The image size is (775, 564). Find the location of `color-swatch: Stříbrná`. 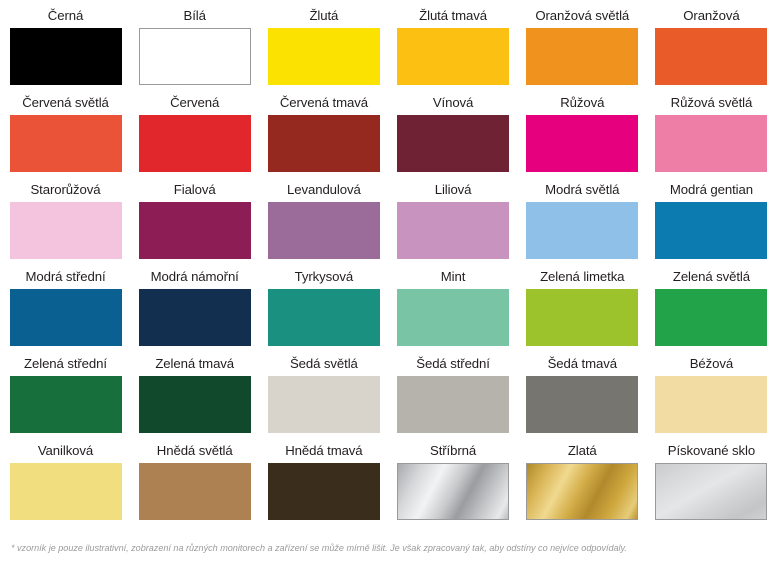

color-swatch: Stříbrná is located at coordinates (453, 482).